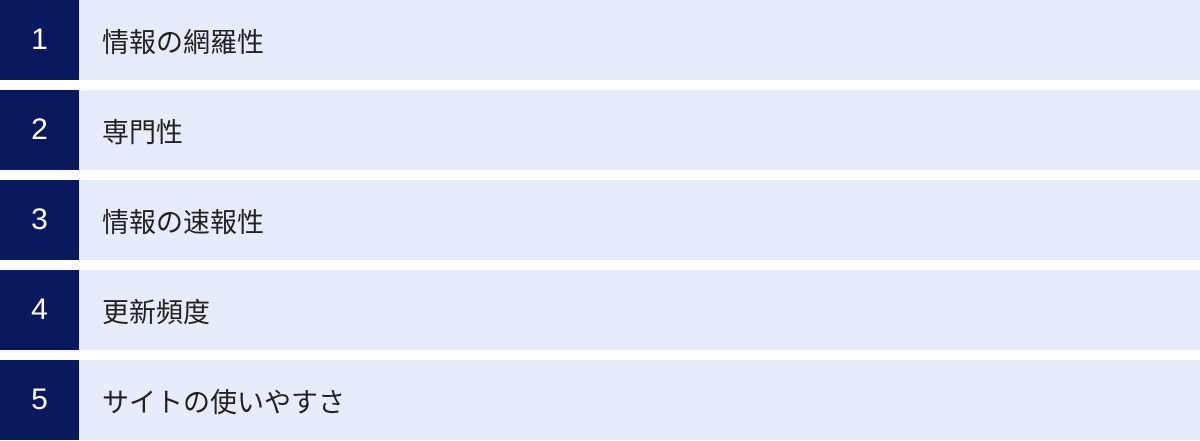 This screenshot has height=441, width=1200. I want to click on item-label: 専門性, so click(142, 133).